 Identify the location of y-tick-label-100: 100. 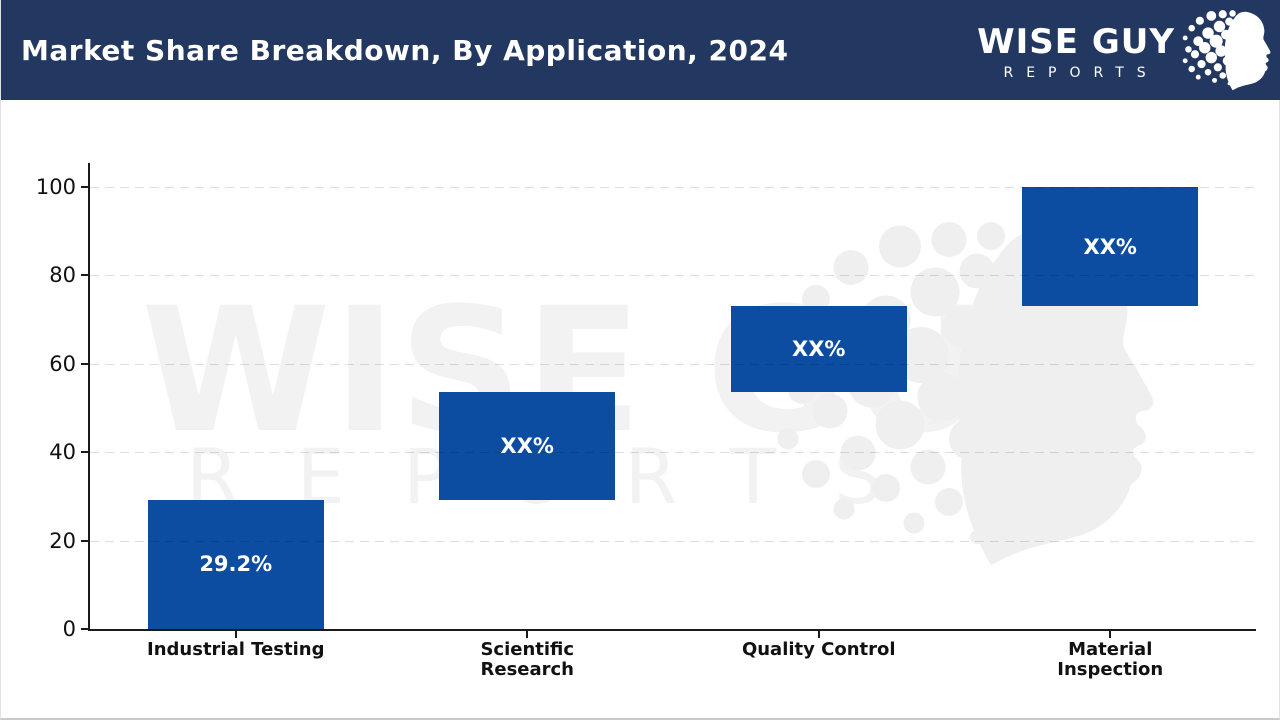
(55, 187).